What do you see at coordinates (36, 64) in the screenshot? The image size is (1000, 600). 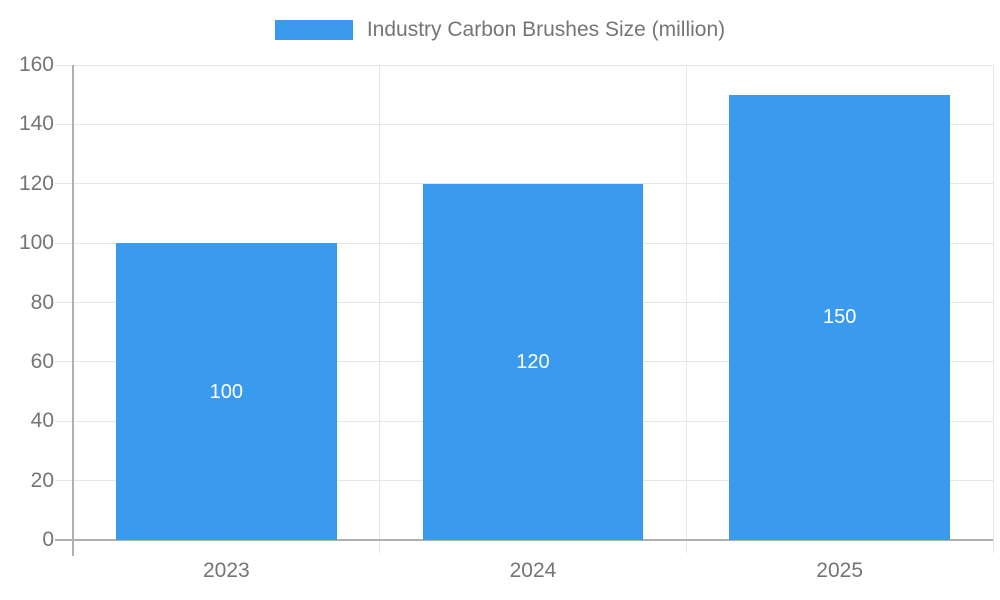 I see `y-axis-tick-label: 160` at bounding box center [36, 64].